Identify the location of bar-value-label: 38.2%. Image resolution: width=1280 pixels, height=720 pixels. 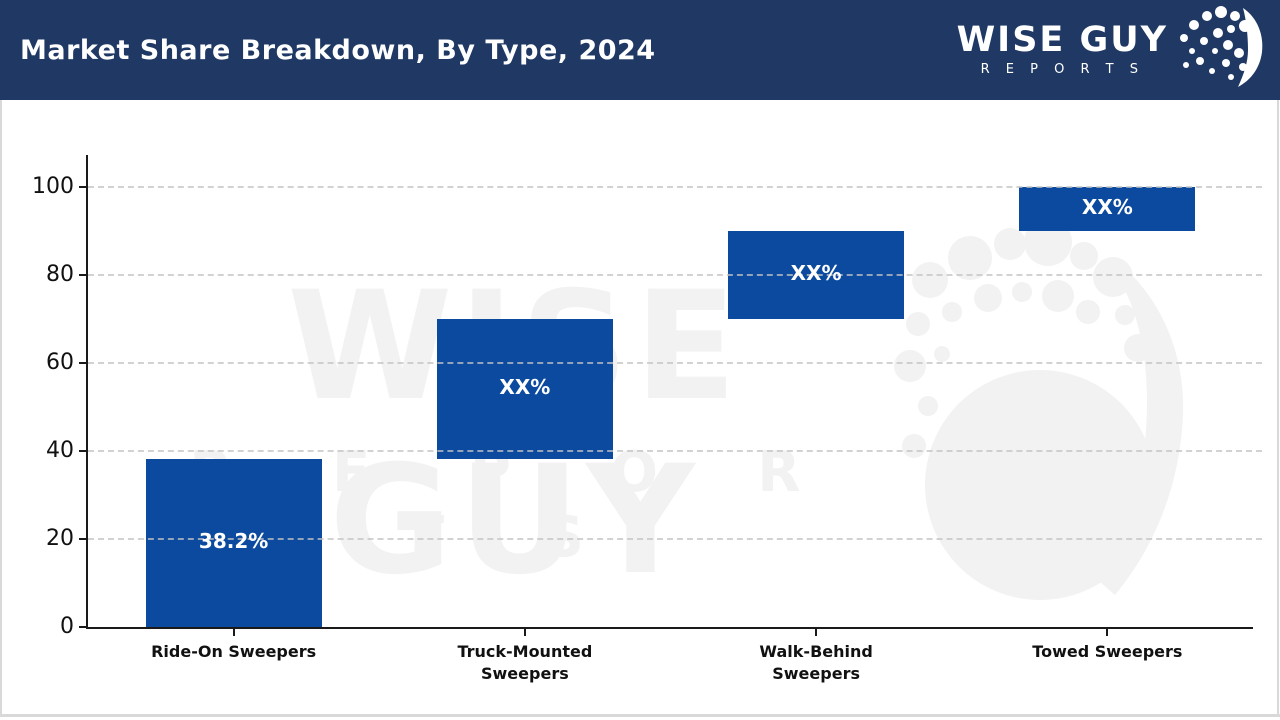
(233, 540).